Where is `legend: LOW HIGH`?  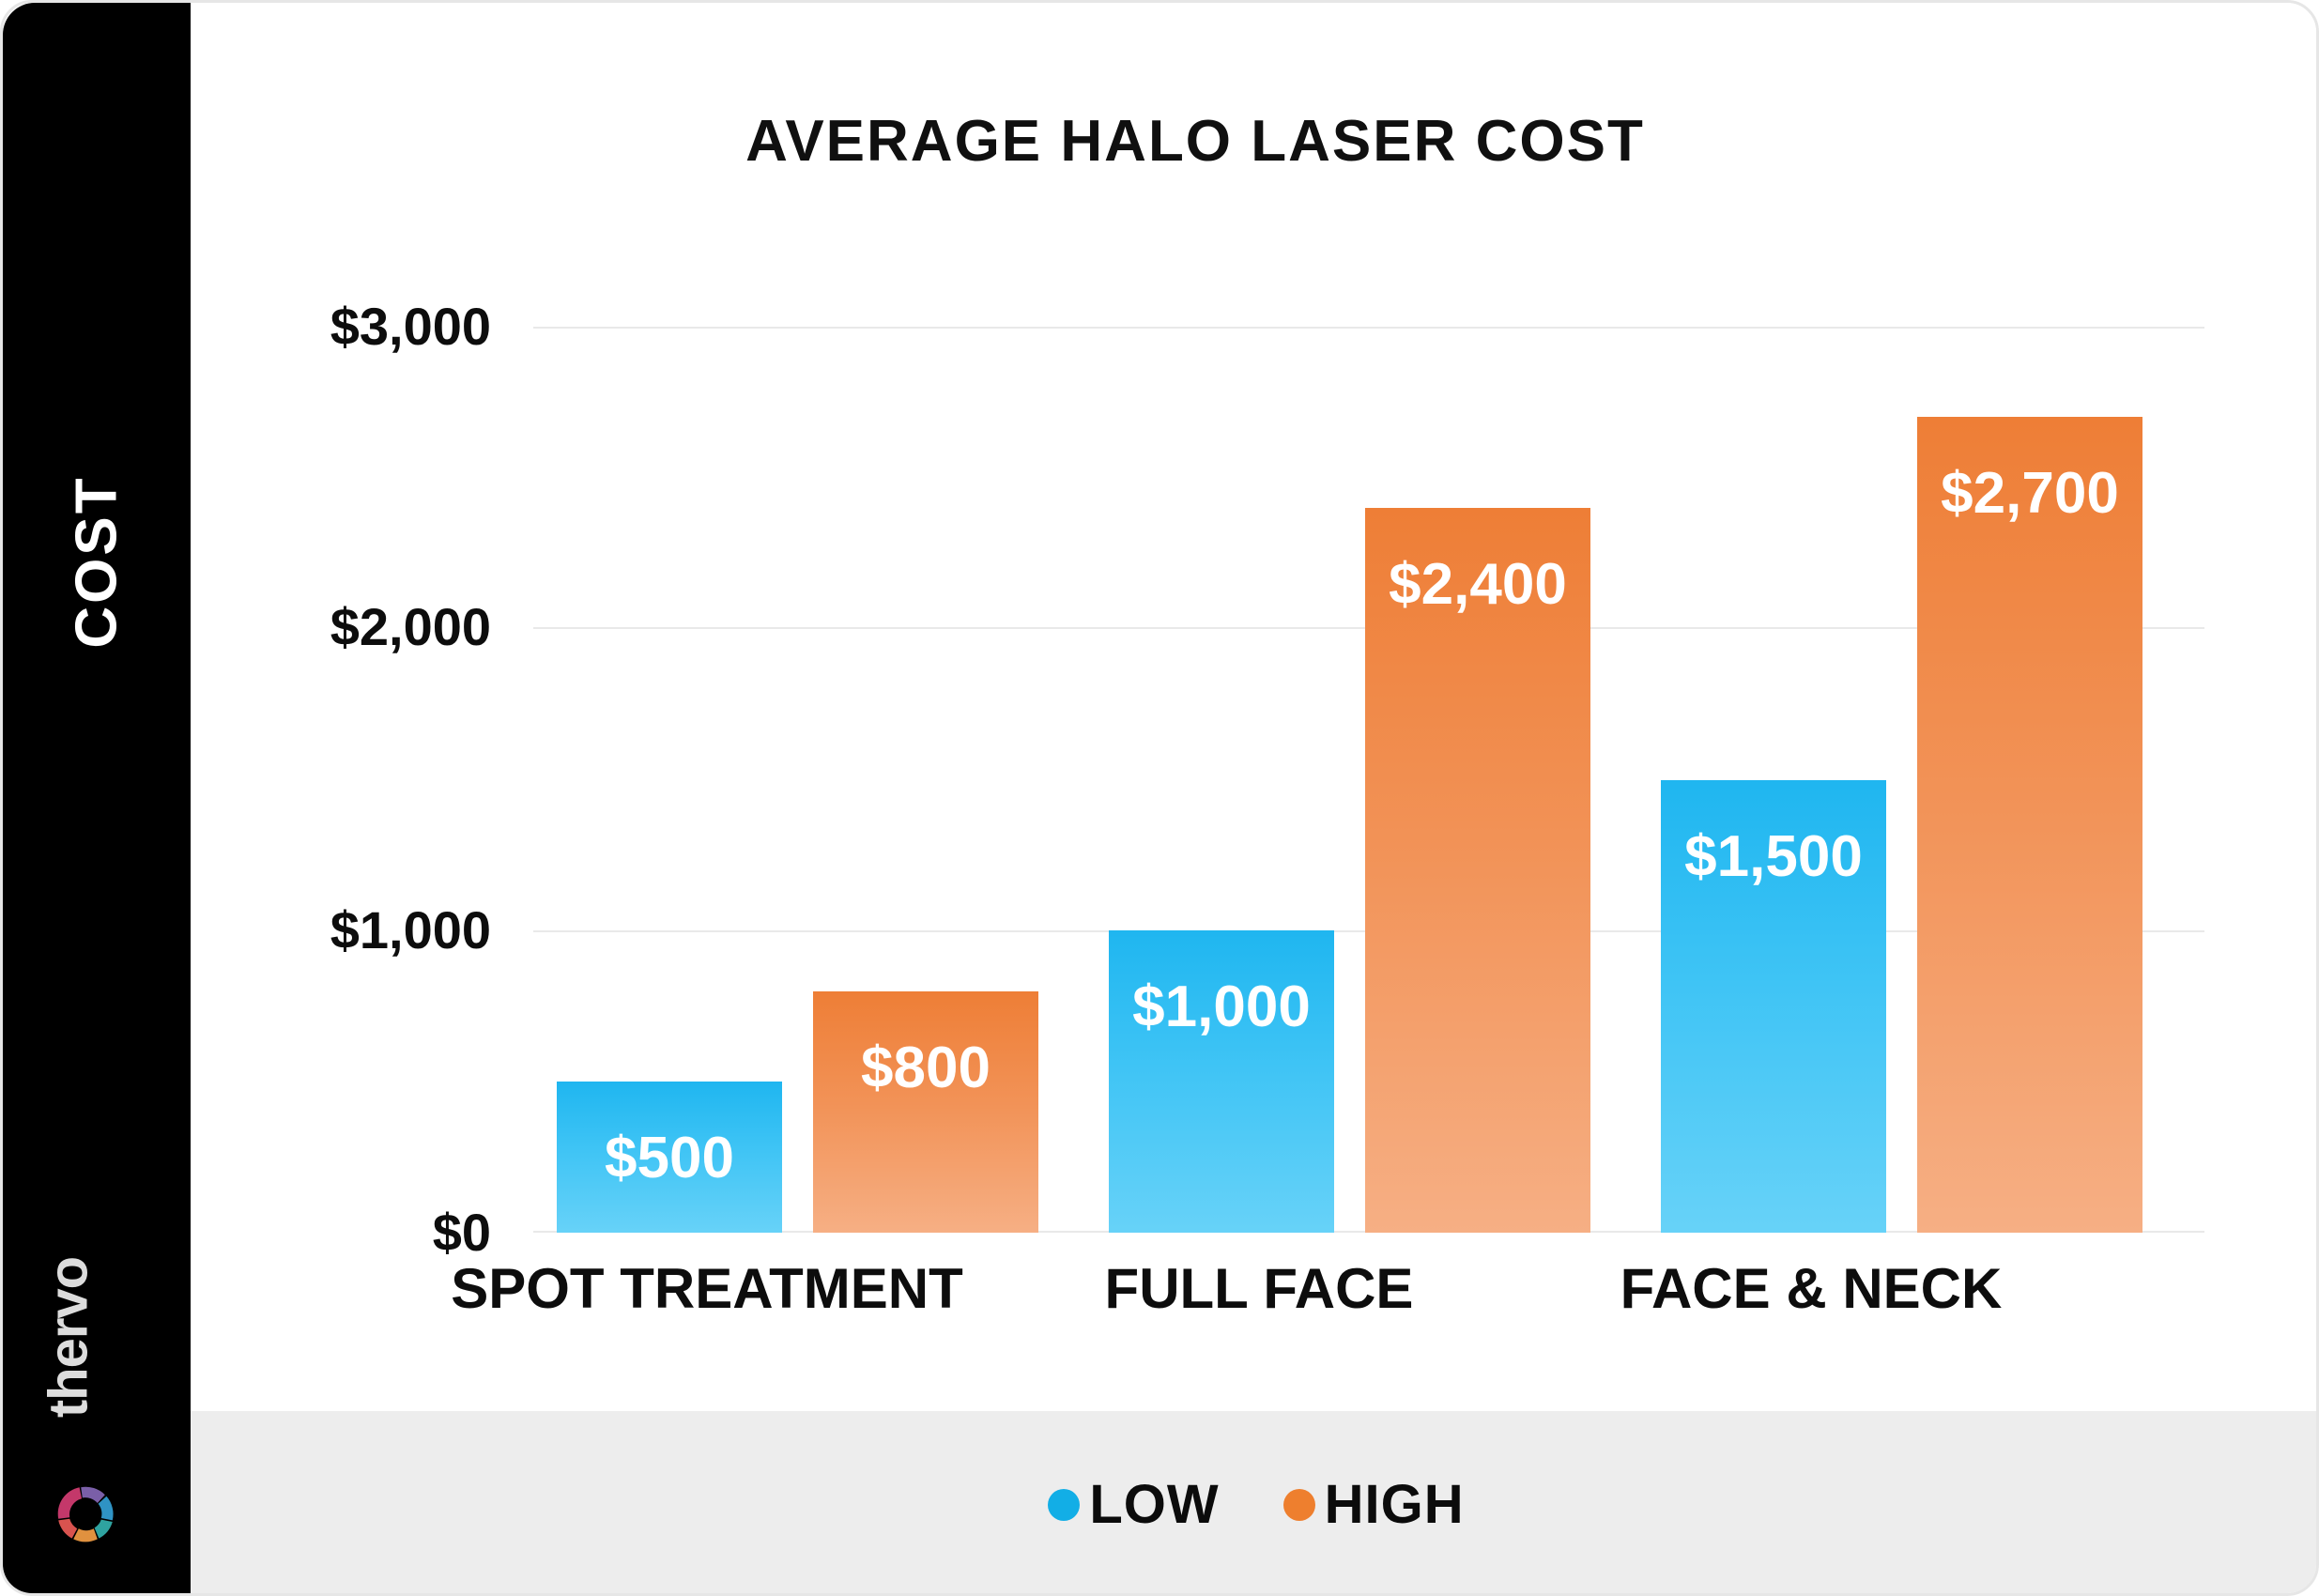 legend: LOW HIGH is located at coordinates (1253, 1502).